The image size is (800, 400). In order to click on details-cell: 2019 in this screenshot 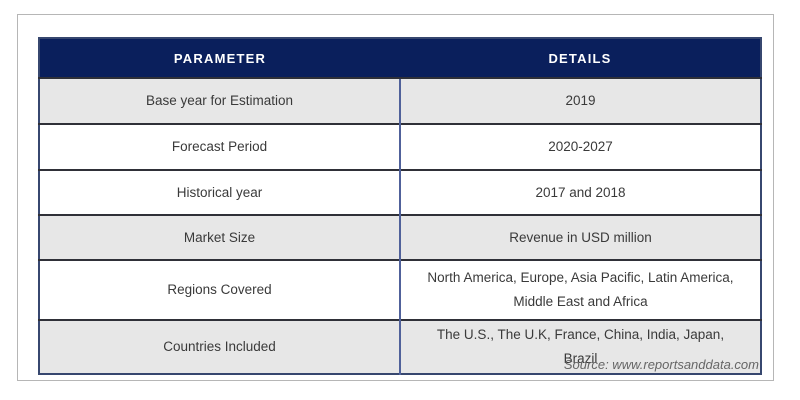, I will do `click(580, 100)`.